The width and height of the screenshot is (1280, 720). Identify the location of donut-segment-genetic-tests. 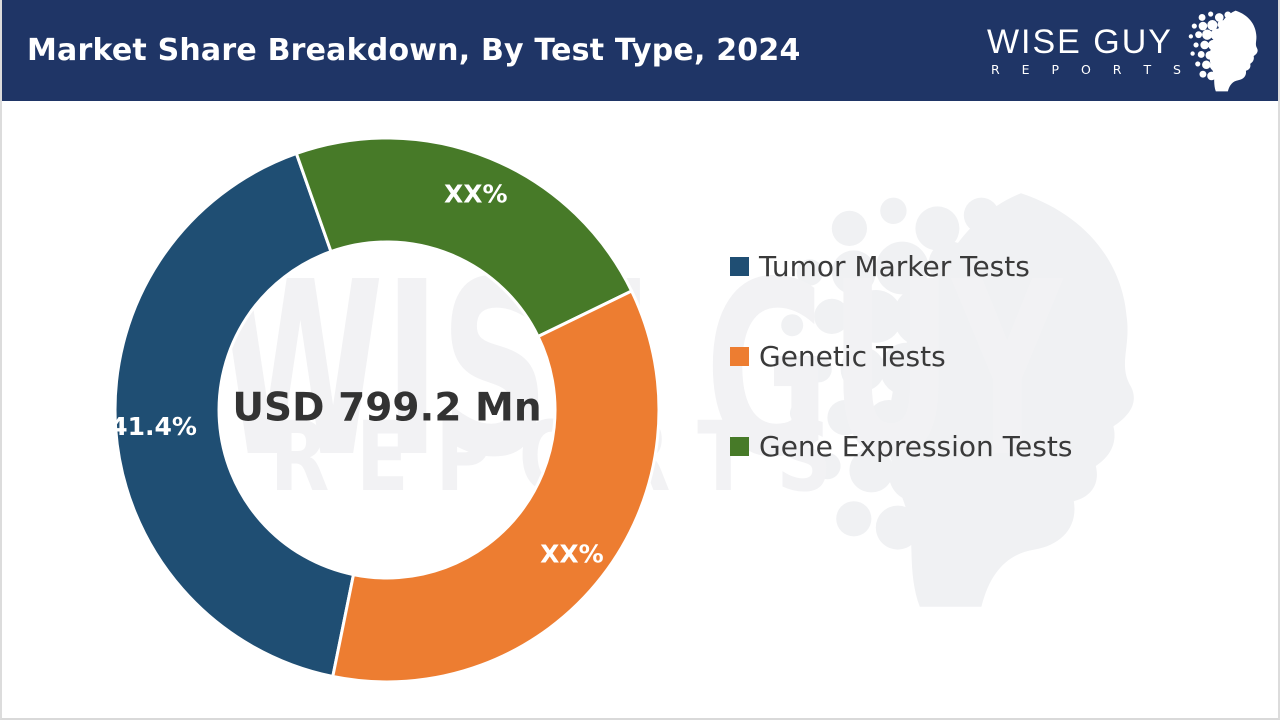
(496, 486).